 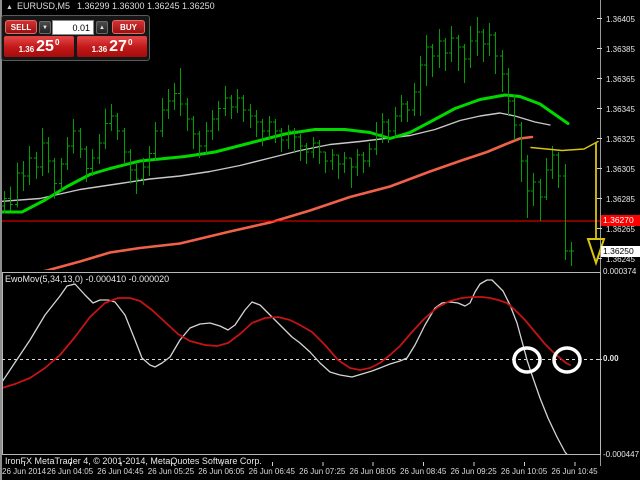 I want to click on indicator-zero-label: 0.00, so click(x=611, y=358).